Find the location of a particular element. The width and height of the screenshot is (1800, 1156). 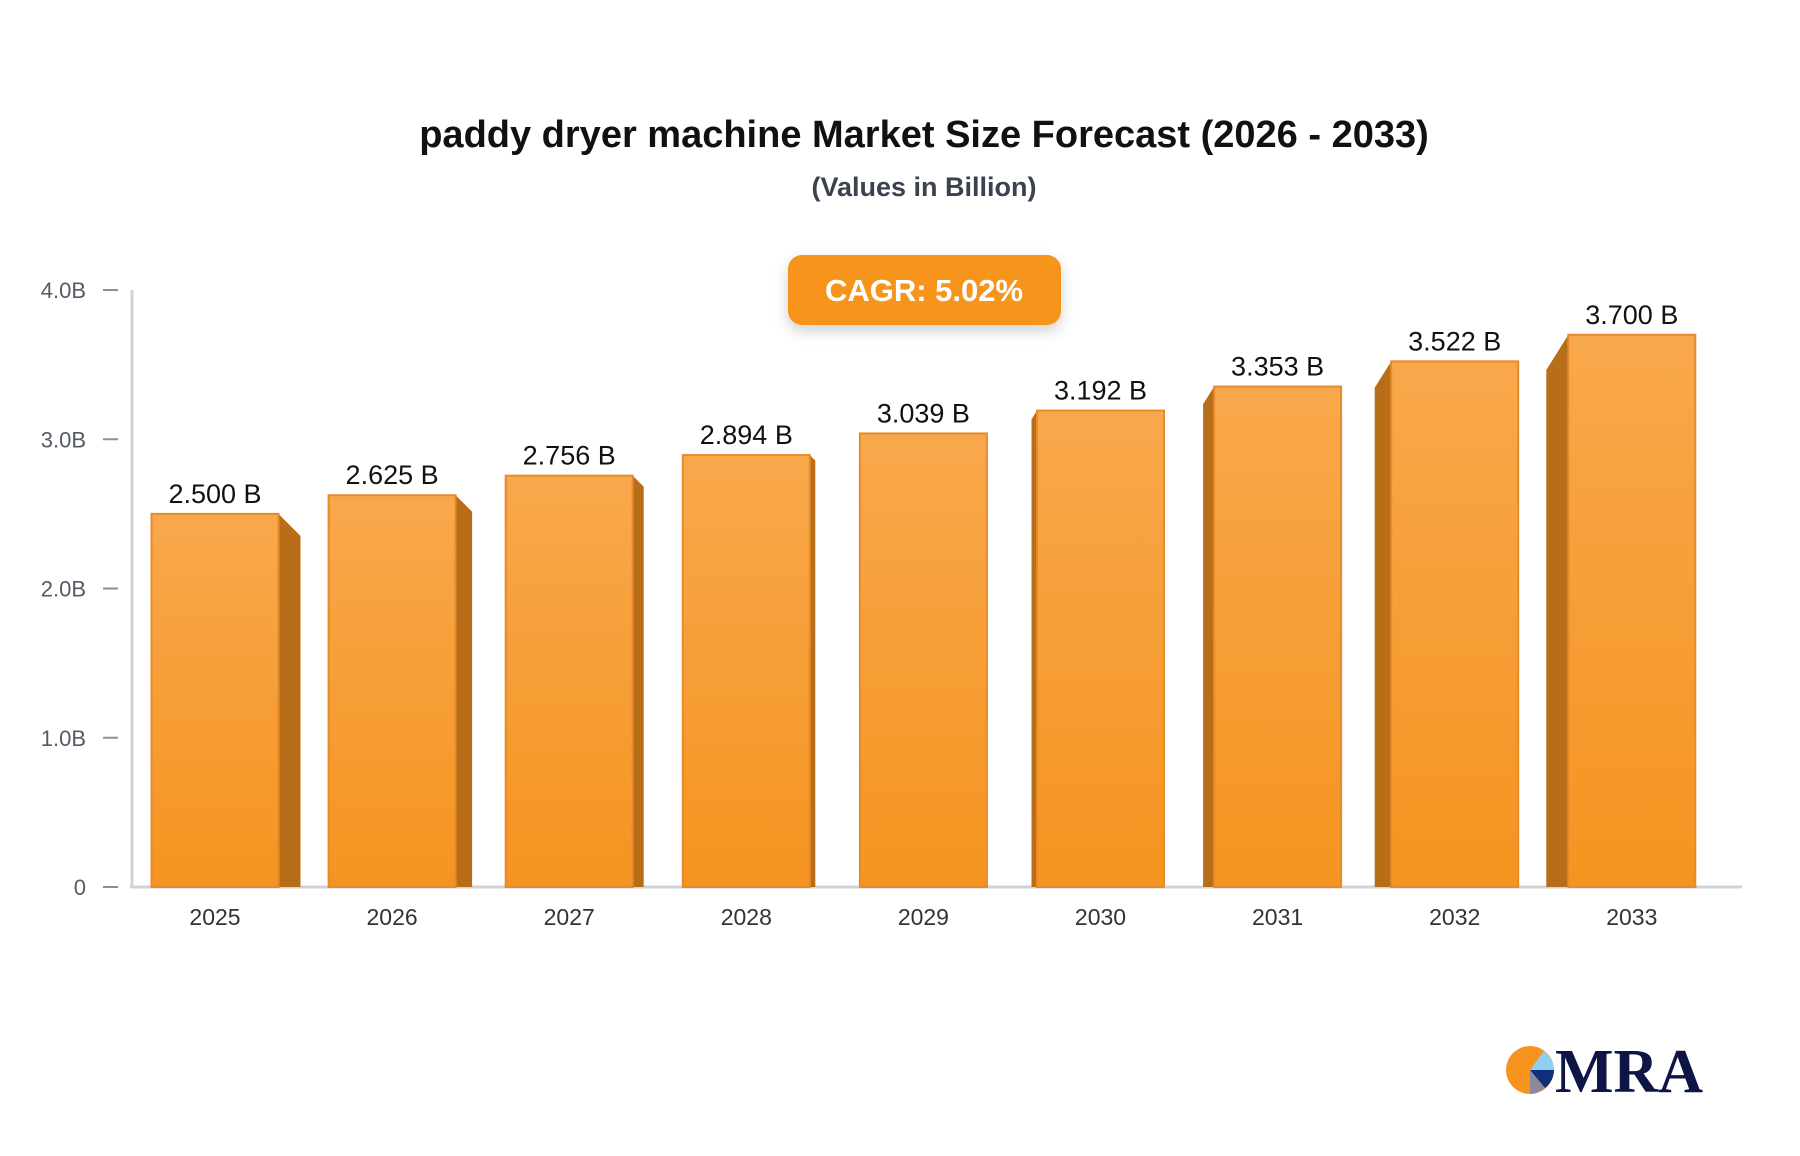

y-tick-label: 0 is located at coordinates (80, 887).